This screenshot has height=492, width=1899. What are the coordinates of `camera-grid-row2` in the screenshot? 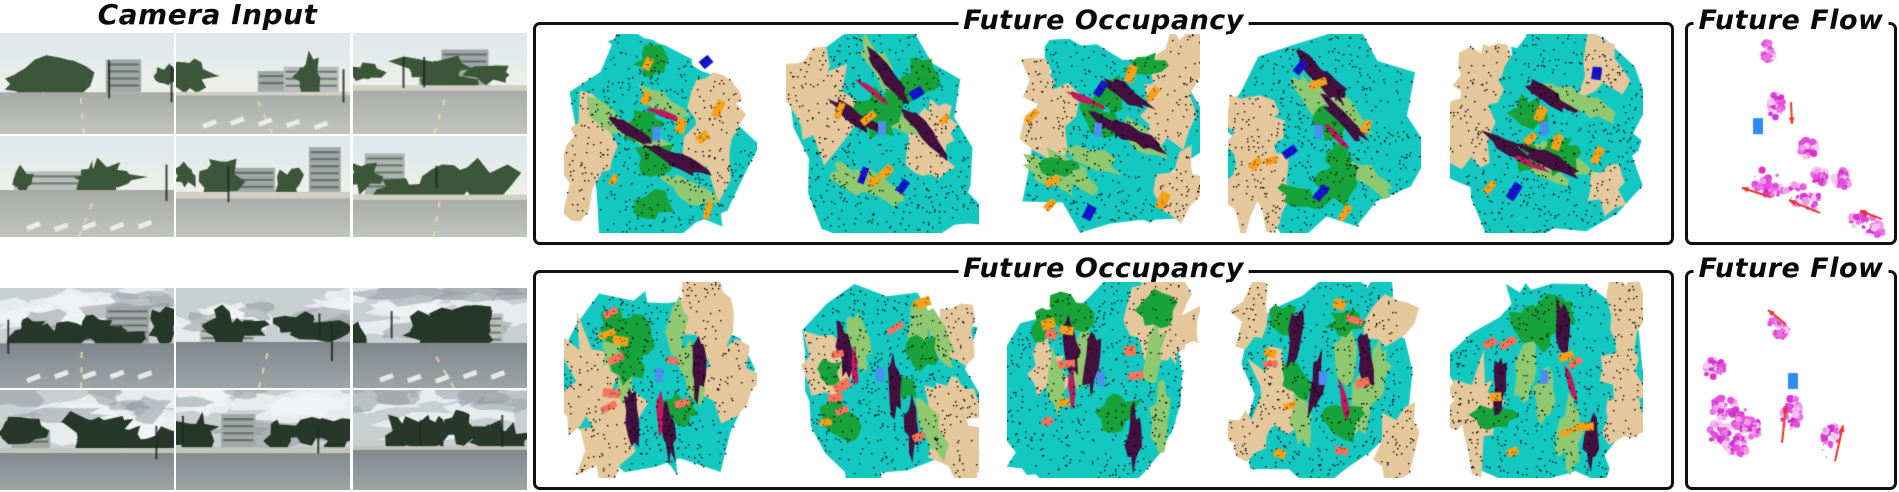 It's located at (263, 389).